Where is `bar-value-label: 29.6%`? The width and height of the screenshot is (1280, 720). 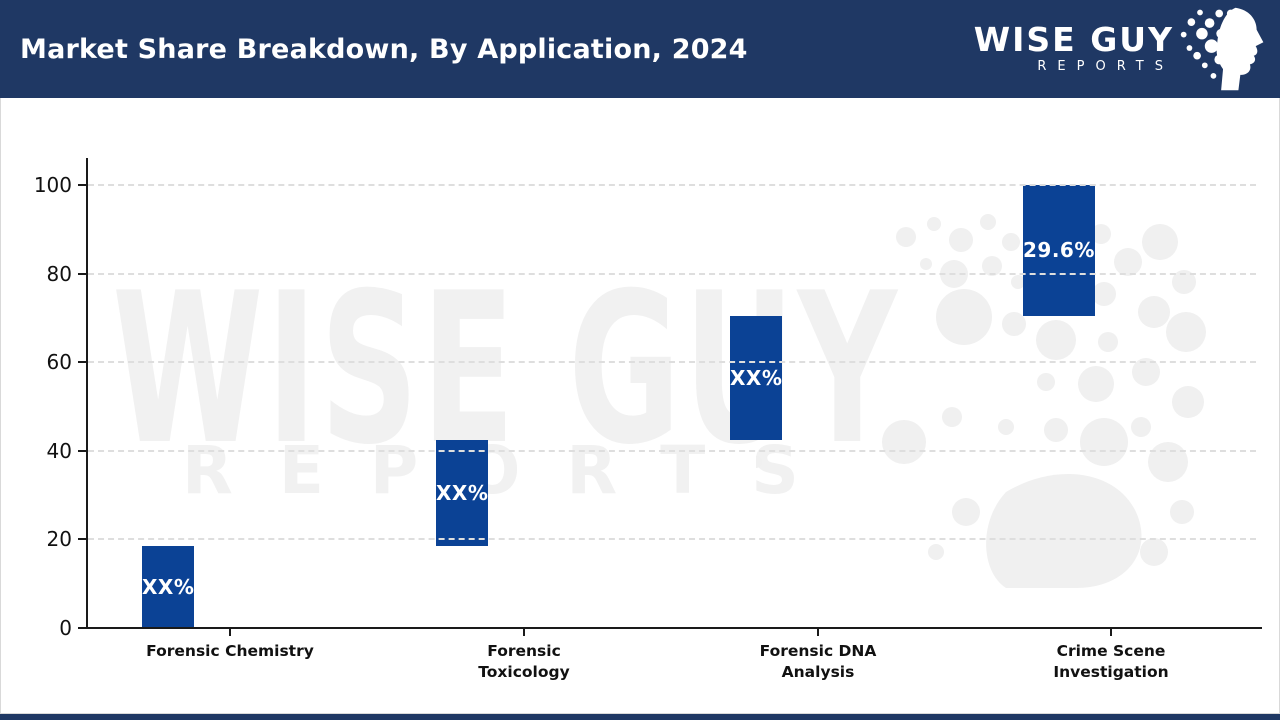
bar-value-label: 29.6% is located at coordinates (1059, 250).